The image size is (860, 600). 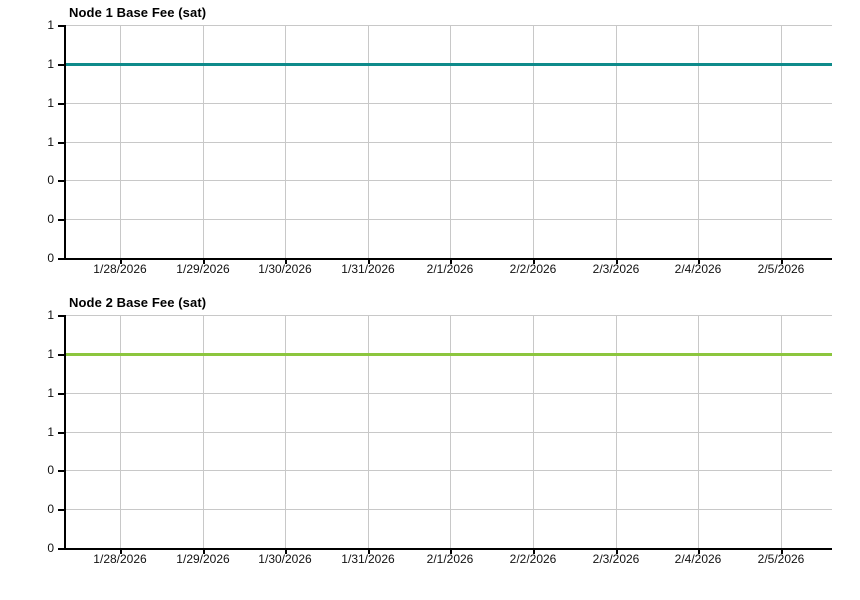 I want to click on chart-title: Node 1 Base Fee (sat), so click(x=138, y=12).